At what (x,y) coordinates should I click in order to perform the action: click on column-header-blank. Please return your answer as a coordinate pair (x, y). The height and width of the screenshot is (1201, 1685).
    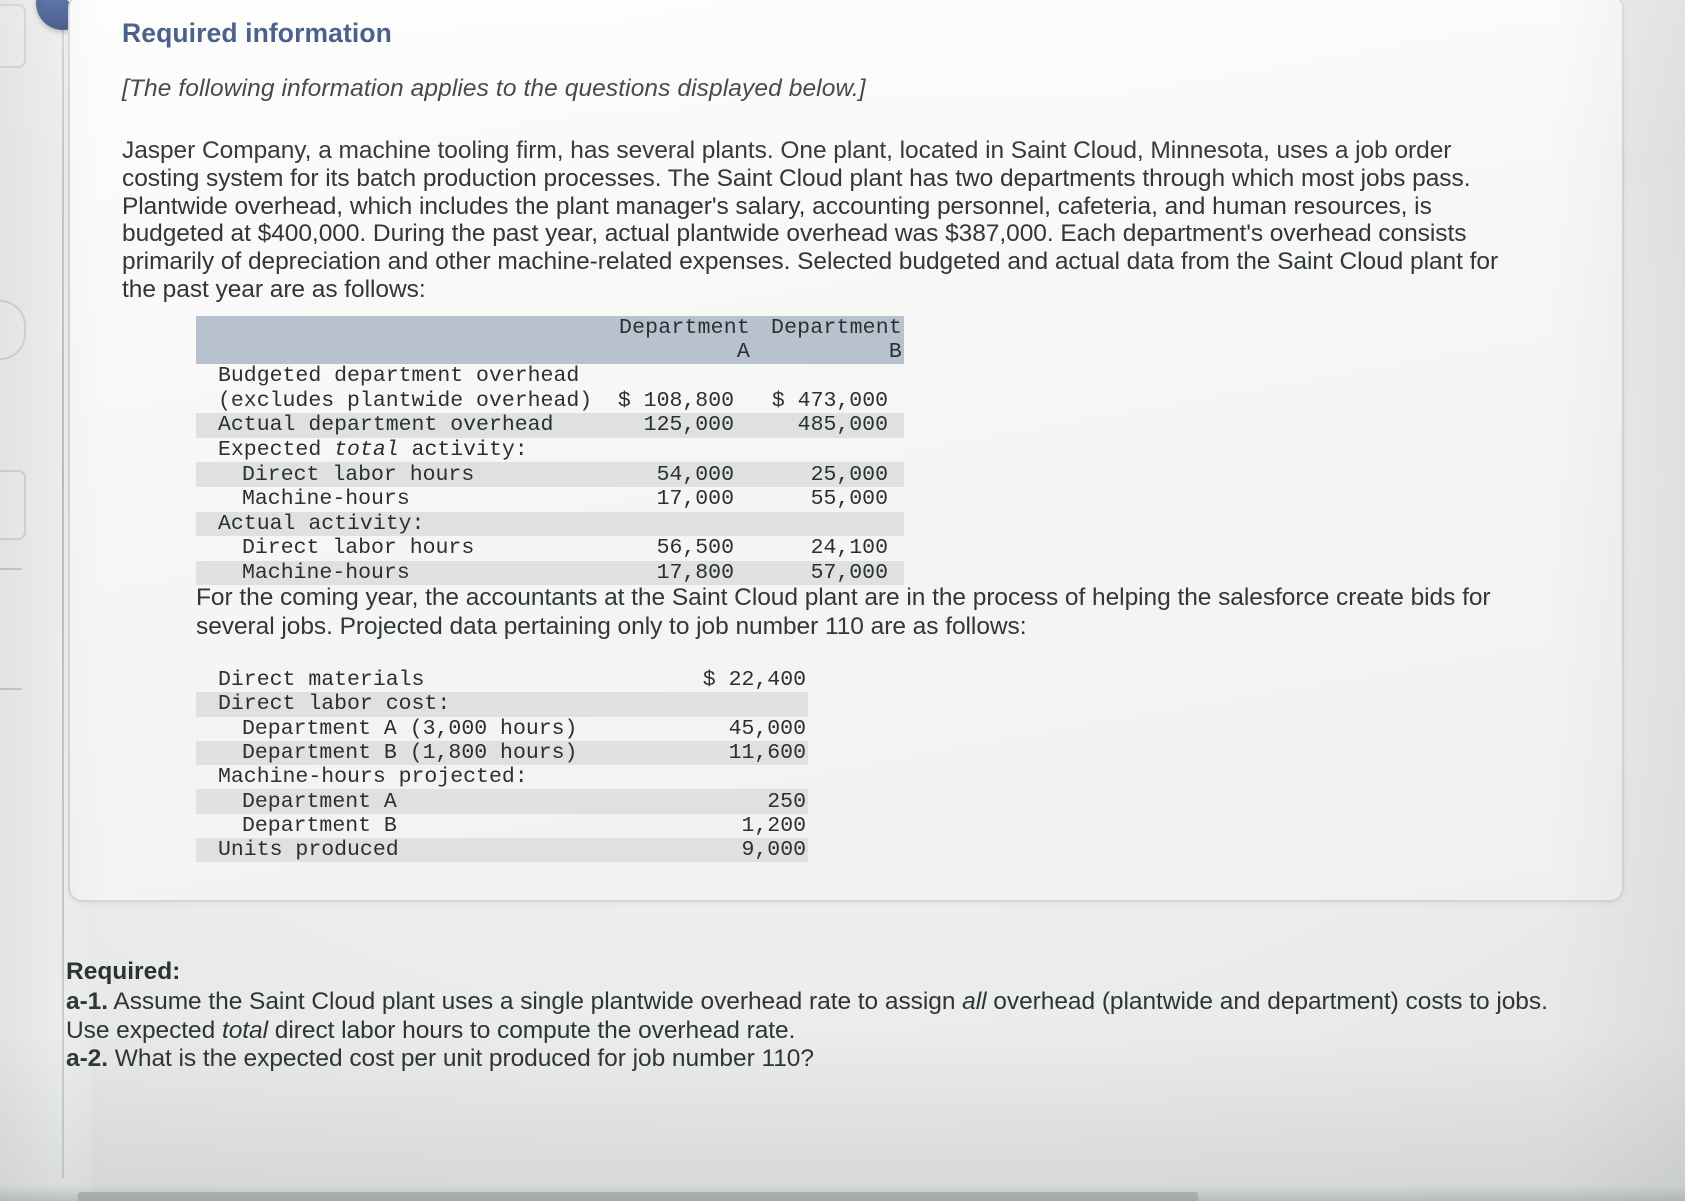
    Looking at the image, I should click on (395, 340).